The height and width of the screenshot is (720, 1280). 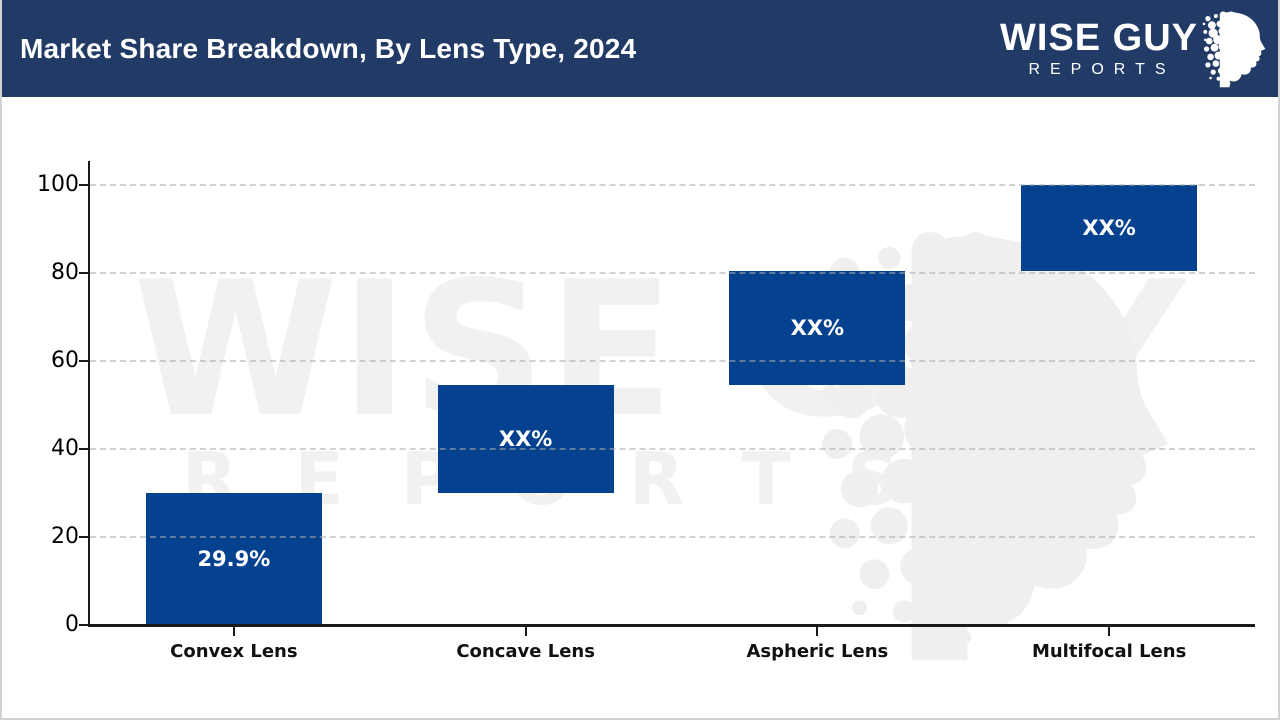 I want to click on wise-guy-reports-logo: WISE GUY REPORTS, so click(x=1133, y=49).